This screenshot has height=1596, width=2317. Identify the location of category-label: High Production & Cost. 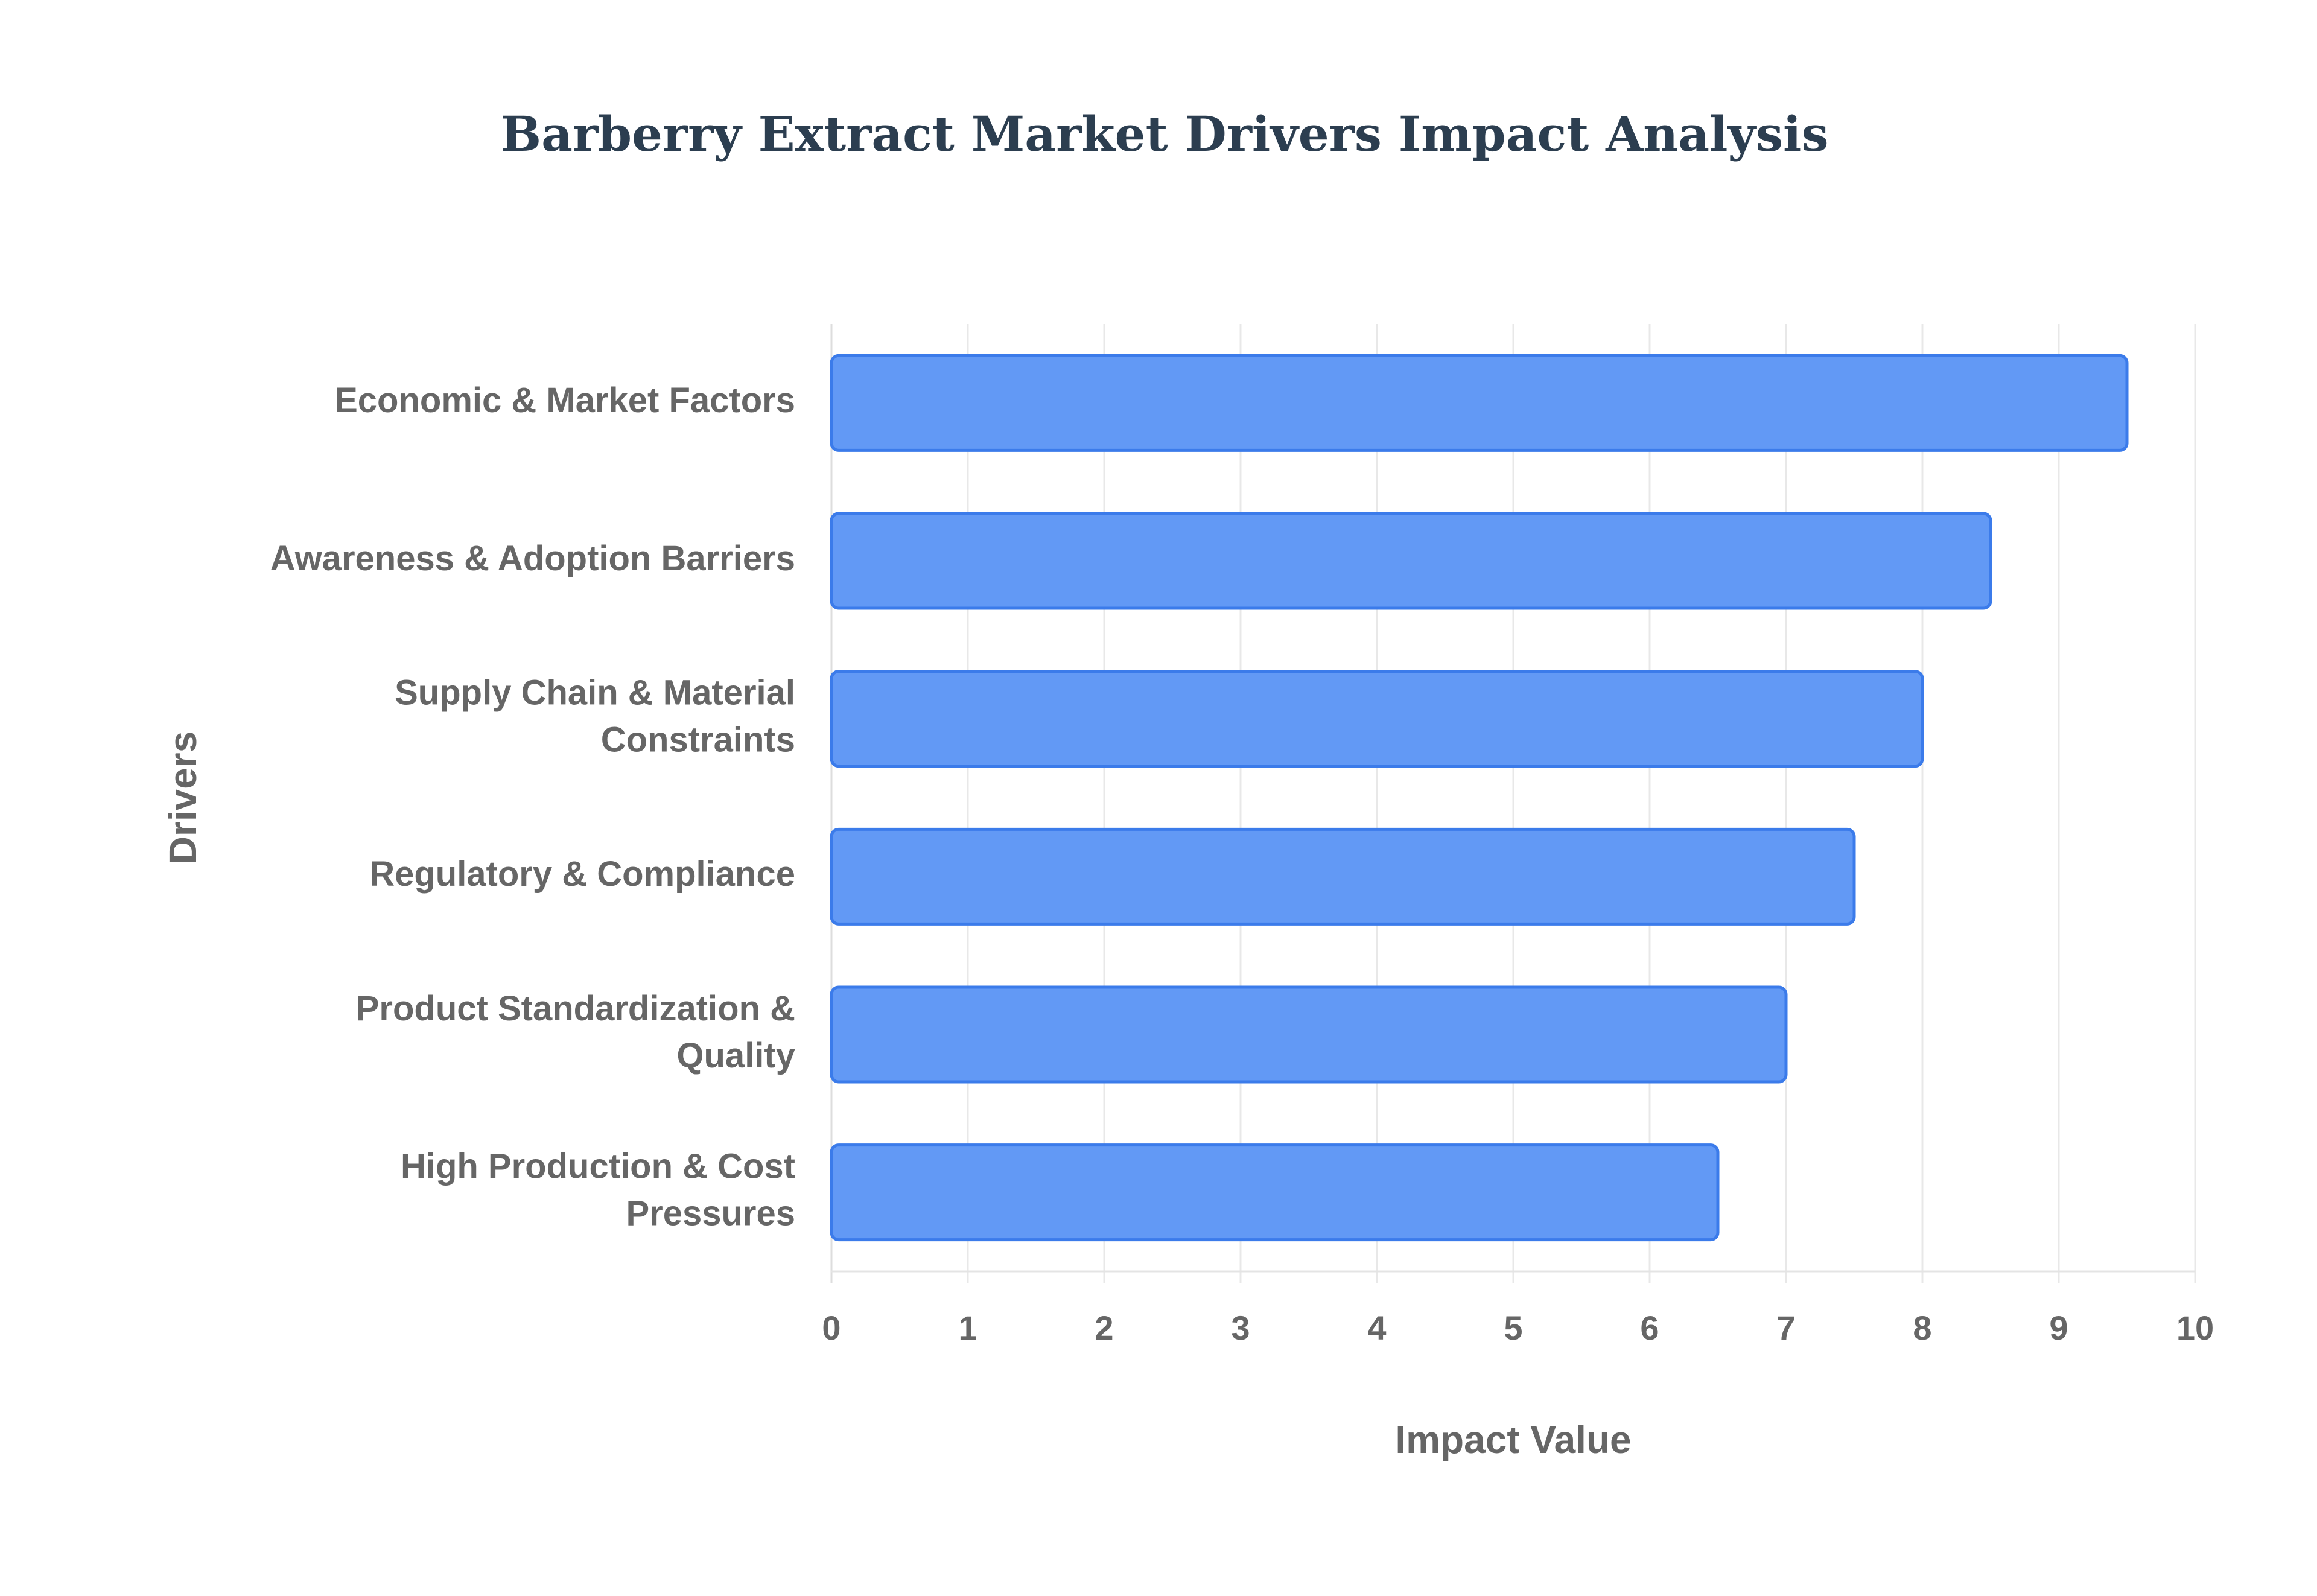
(598, 1166).